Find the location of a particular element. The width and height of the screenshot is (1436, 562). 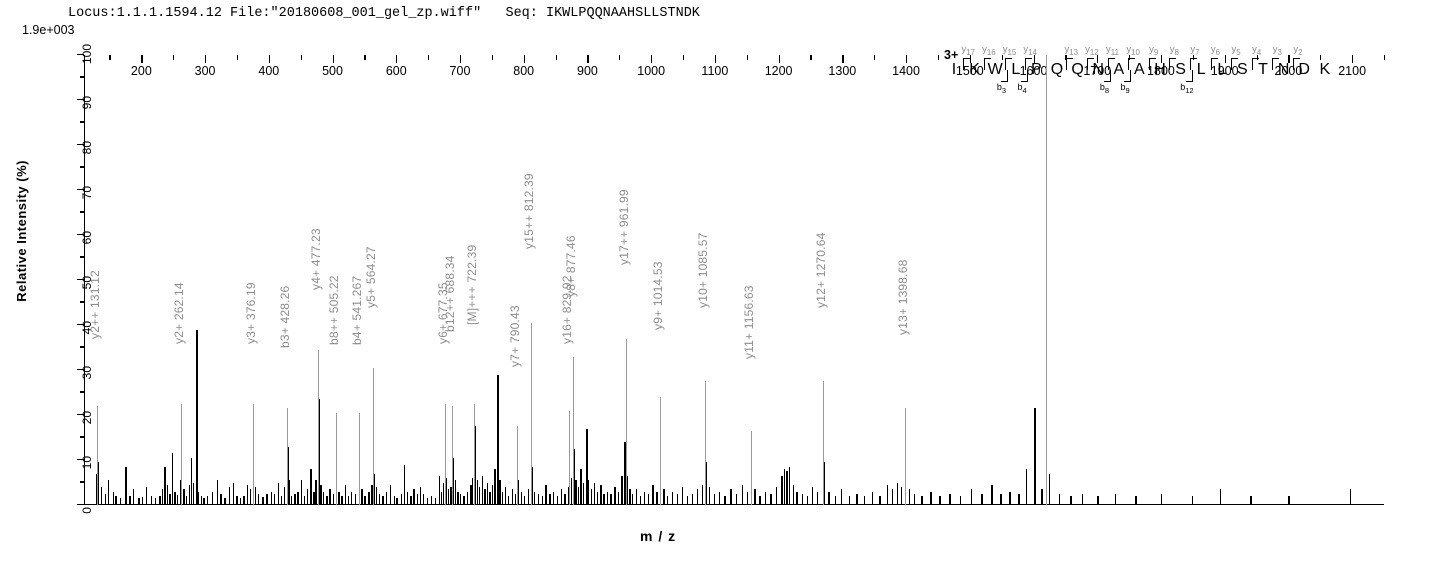

annotation-label: y7+ 790.43 is located at coordinates (515, 335).